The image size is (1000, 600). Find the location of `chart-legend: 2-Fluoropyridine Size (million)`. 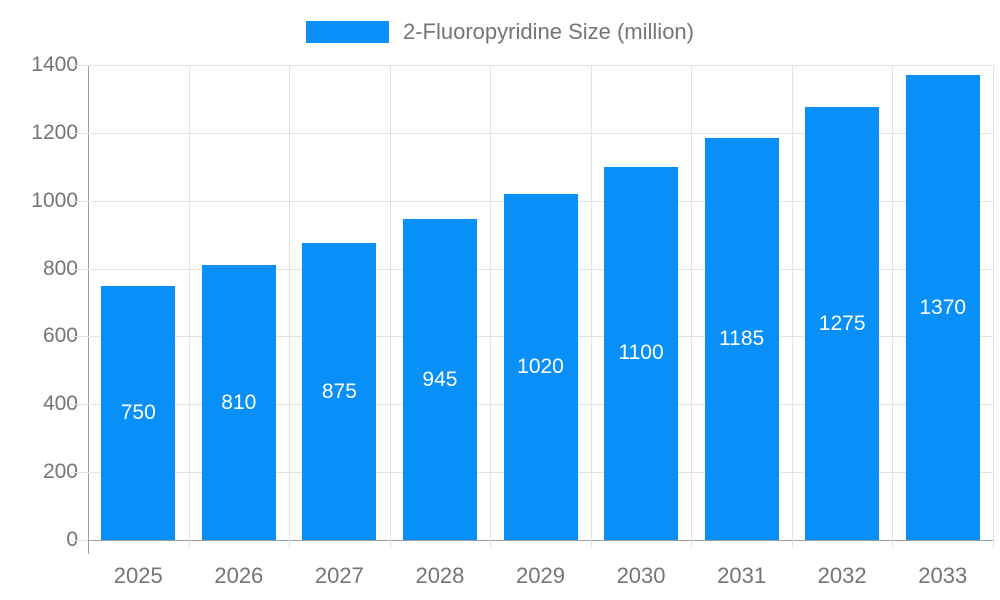

chart-legend: 2-Fluoropyridine Size (million) is located at coordinates (500, 32).